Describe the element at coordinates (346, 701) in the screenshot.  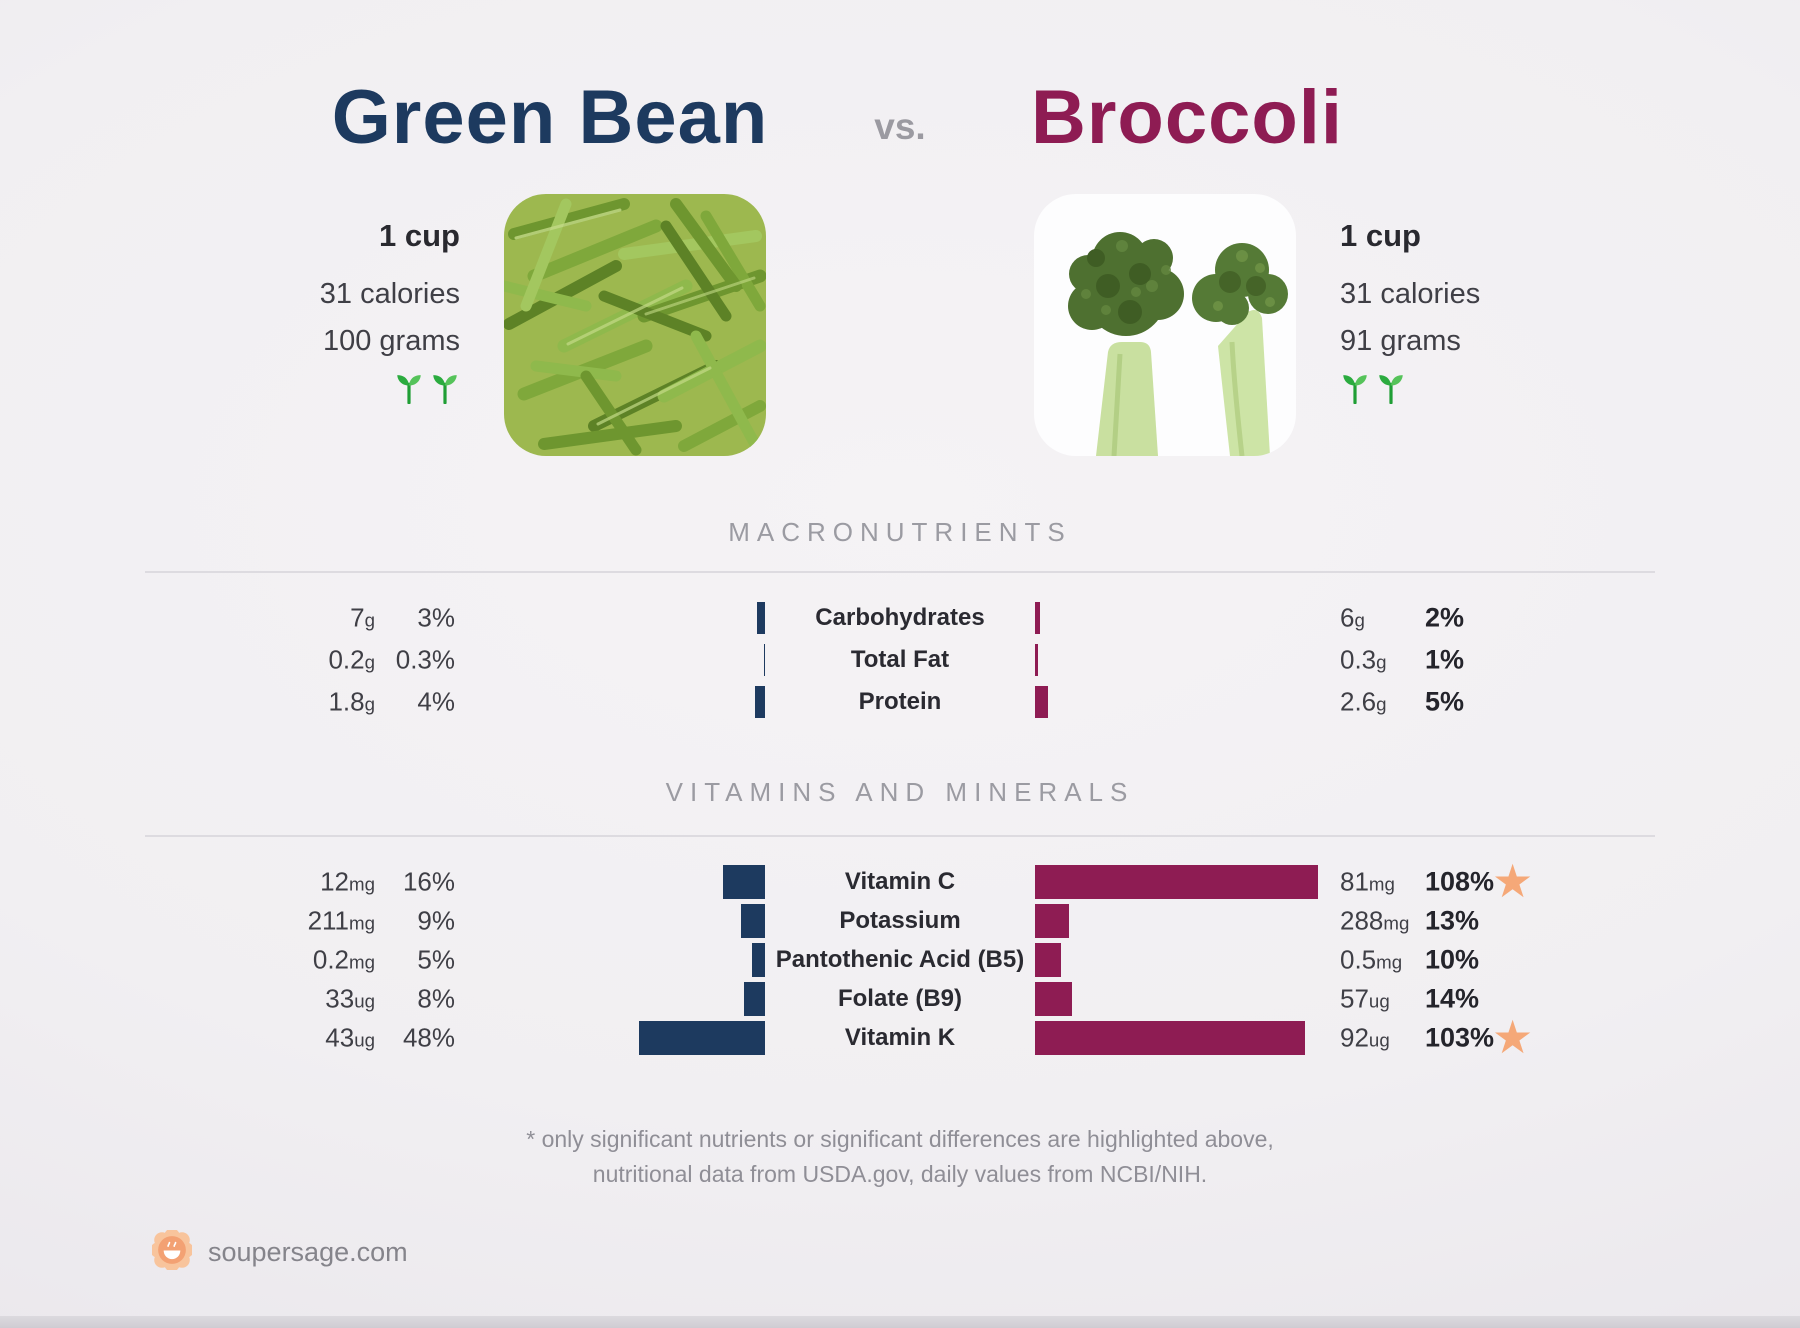
I see `amount-number: 1.8` at that location.